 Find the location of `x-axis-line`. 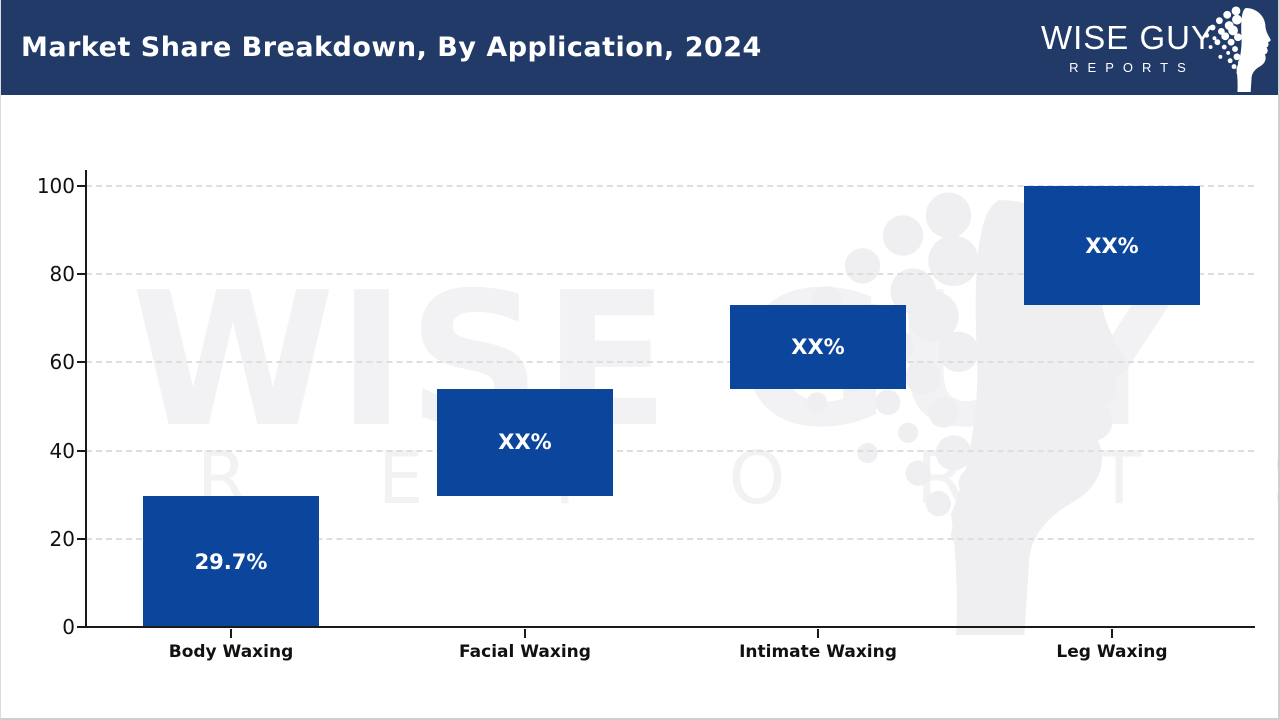

x-axis-line is located at coordinates (670, 627).